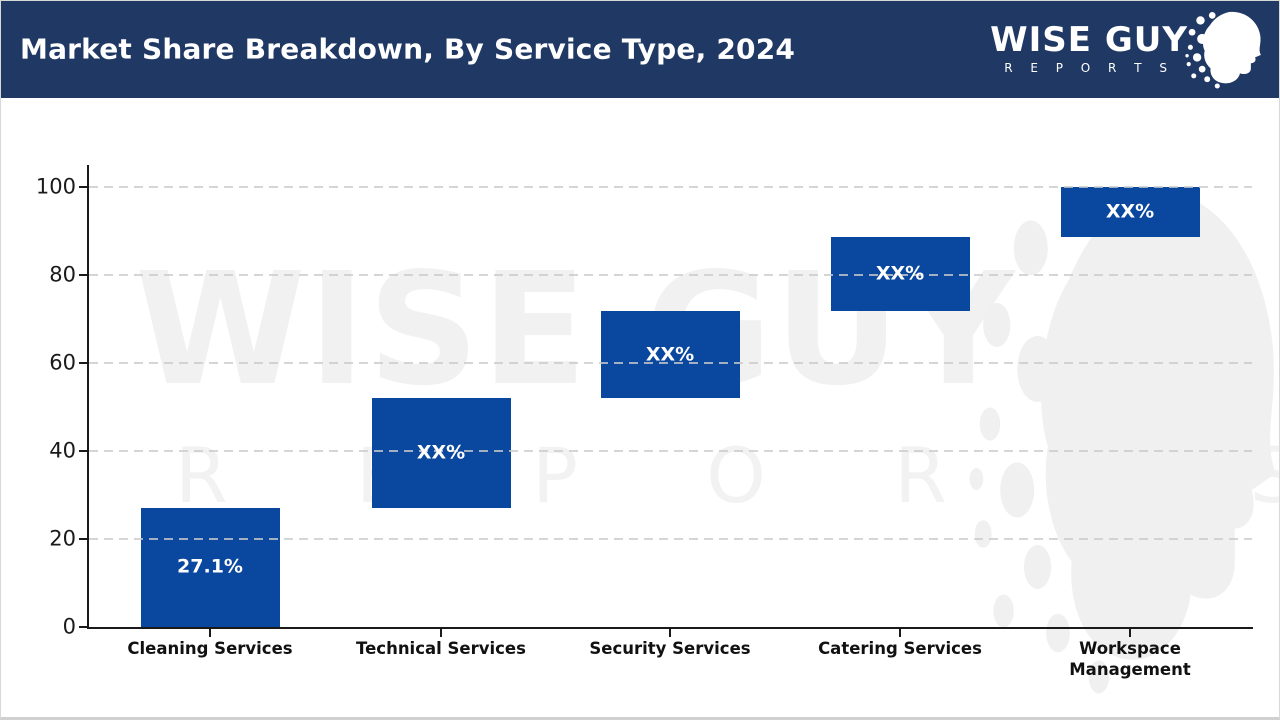 The image size is (1280, 720). What do you see at coordinates (1089, 40) in the screenshot?
I see `logo-wordmark: WISE GUY` at bounding box center [1089, 40].